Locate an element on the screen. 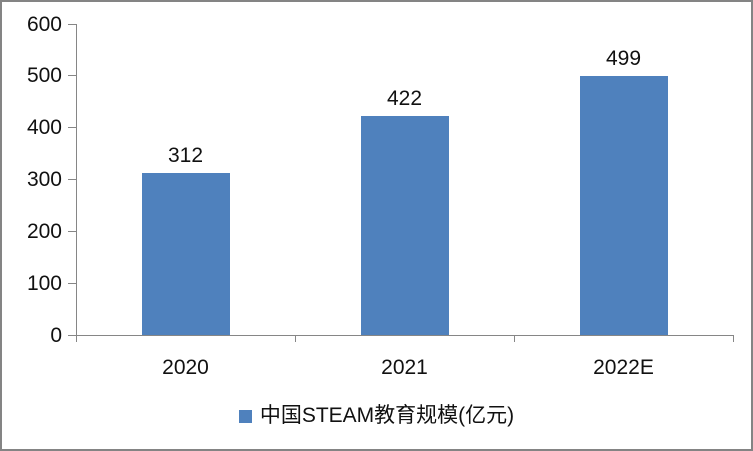  bar-2020 is located at coordinates (185, 254).